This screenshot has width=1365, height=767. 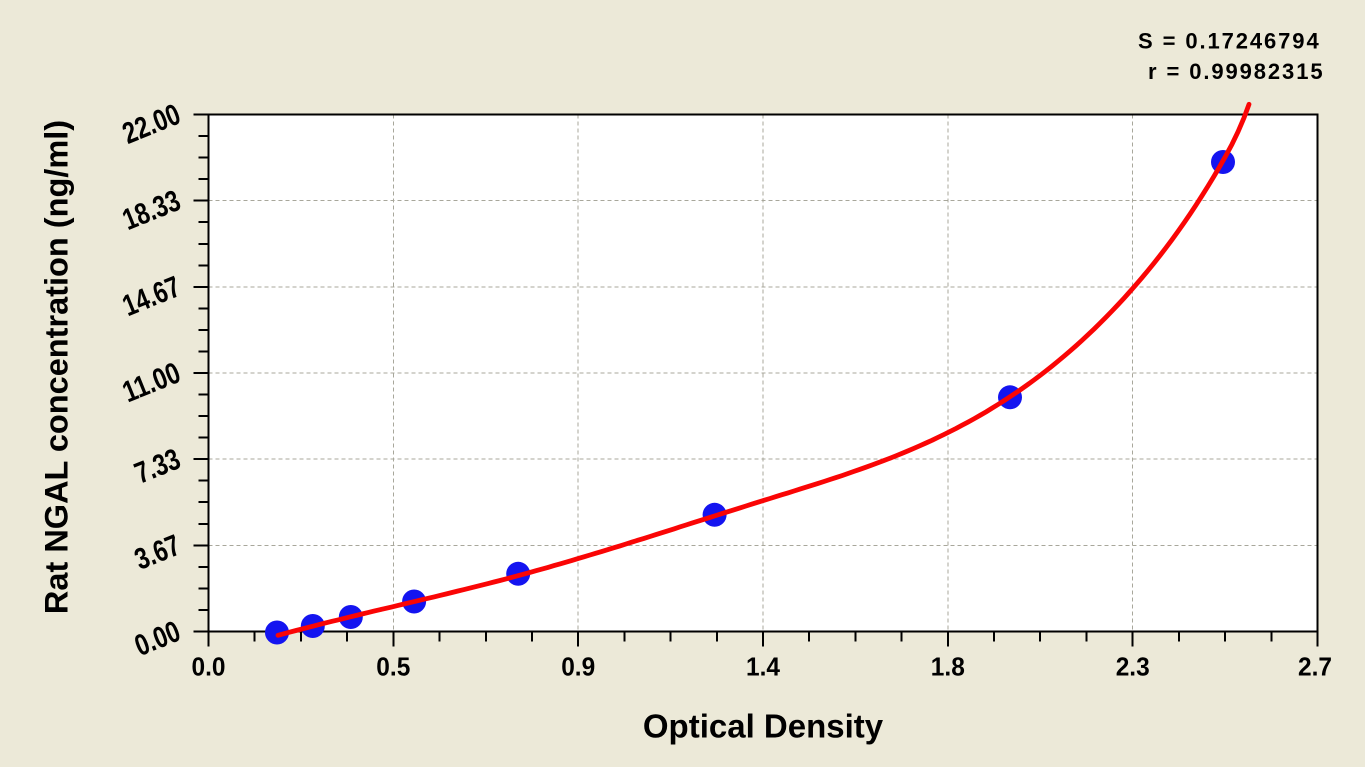 I want to click on svg-text: 2.3, so click(x=1133, y=667).